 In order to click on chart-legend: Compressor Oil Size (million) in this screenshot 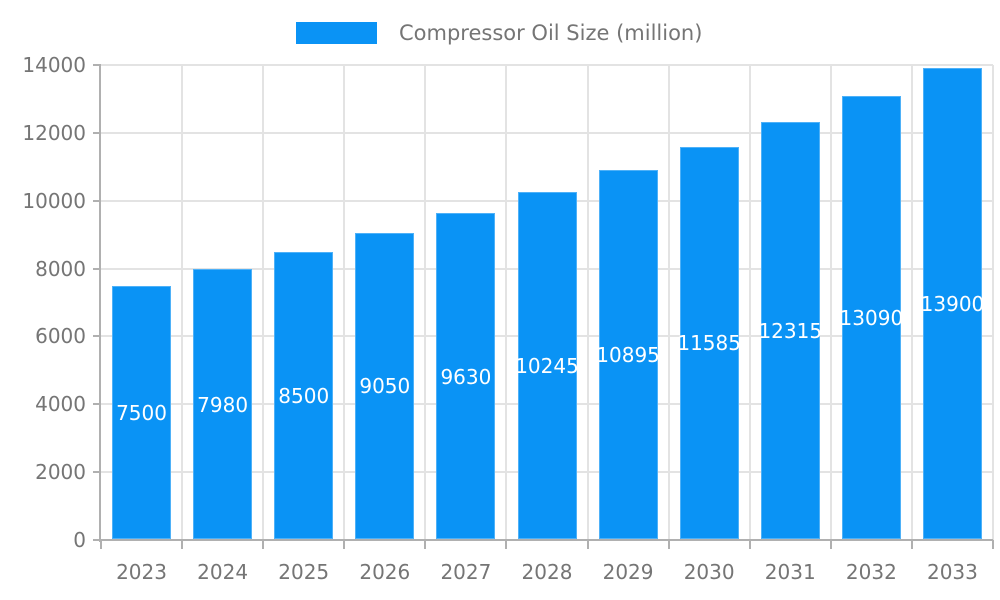, I will do `click(499, 33)`.